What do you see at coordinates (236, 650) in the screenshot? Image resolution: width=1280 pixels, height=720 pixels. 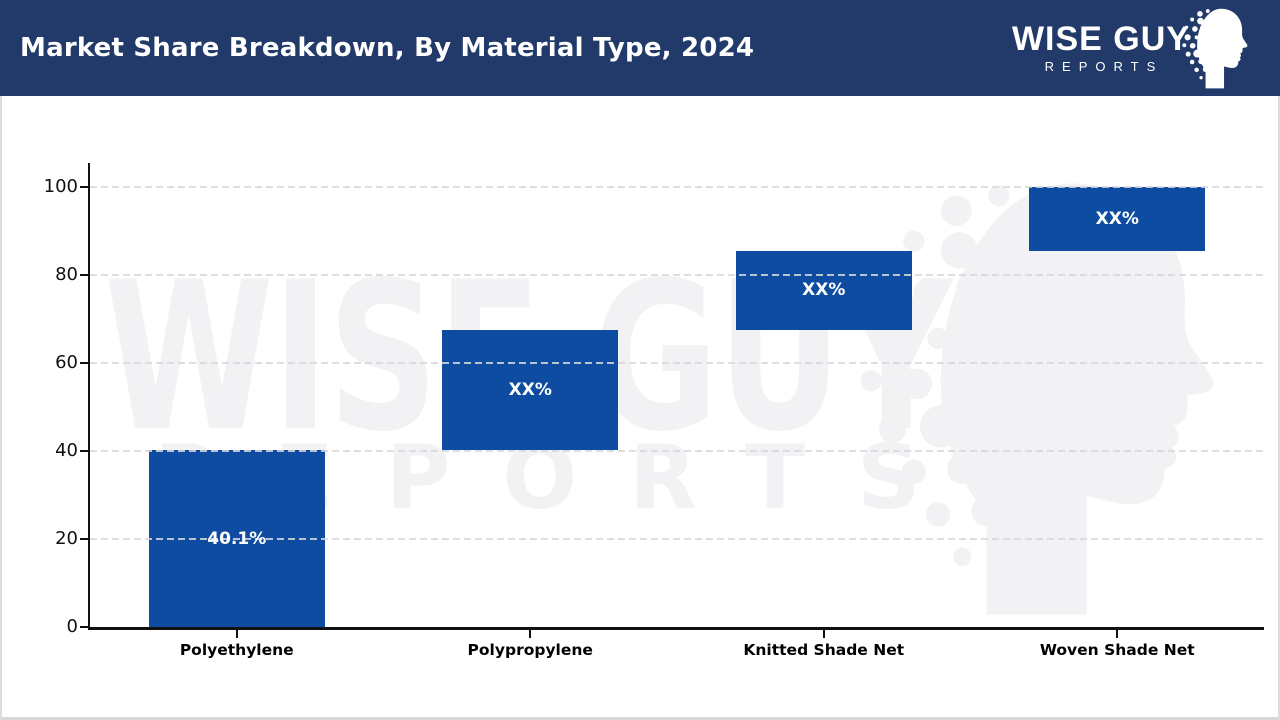 I see `x-category-label: Polyethylene` at bounding box center [236, 650].